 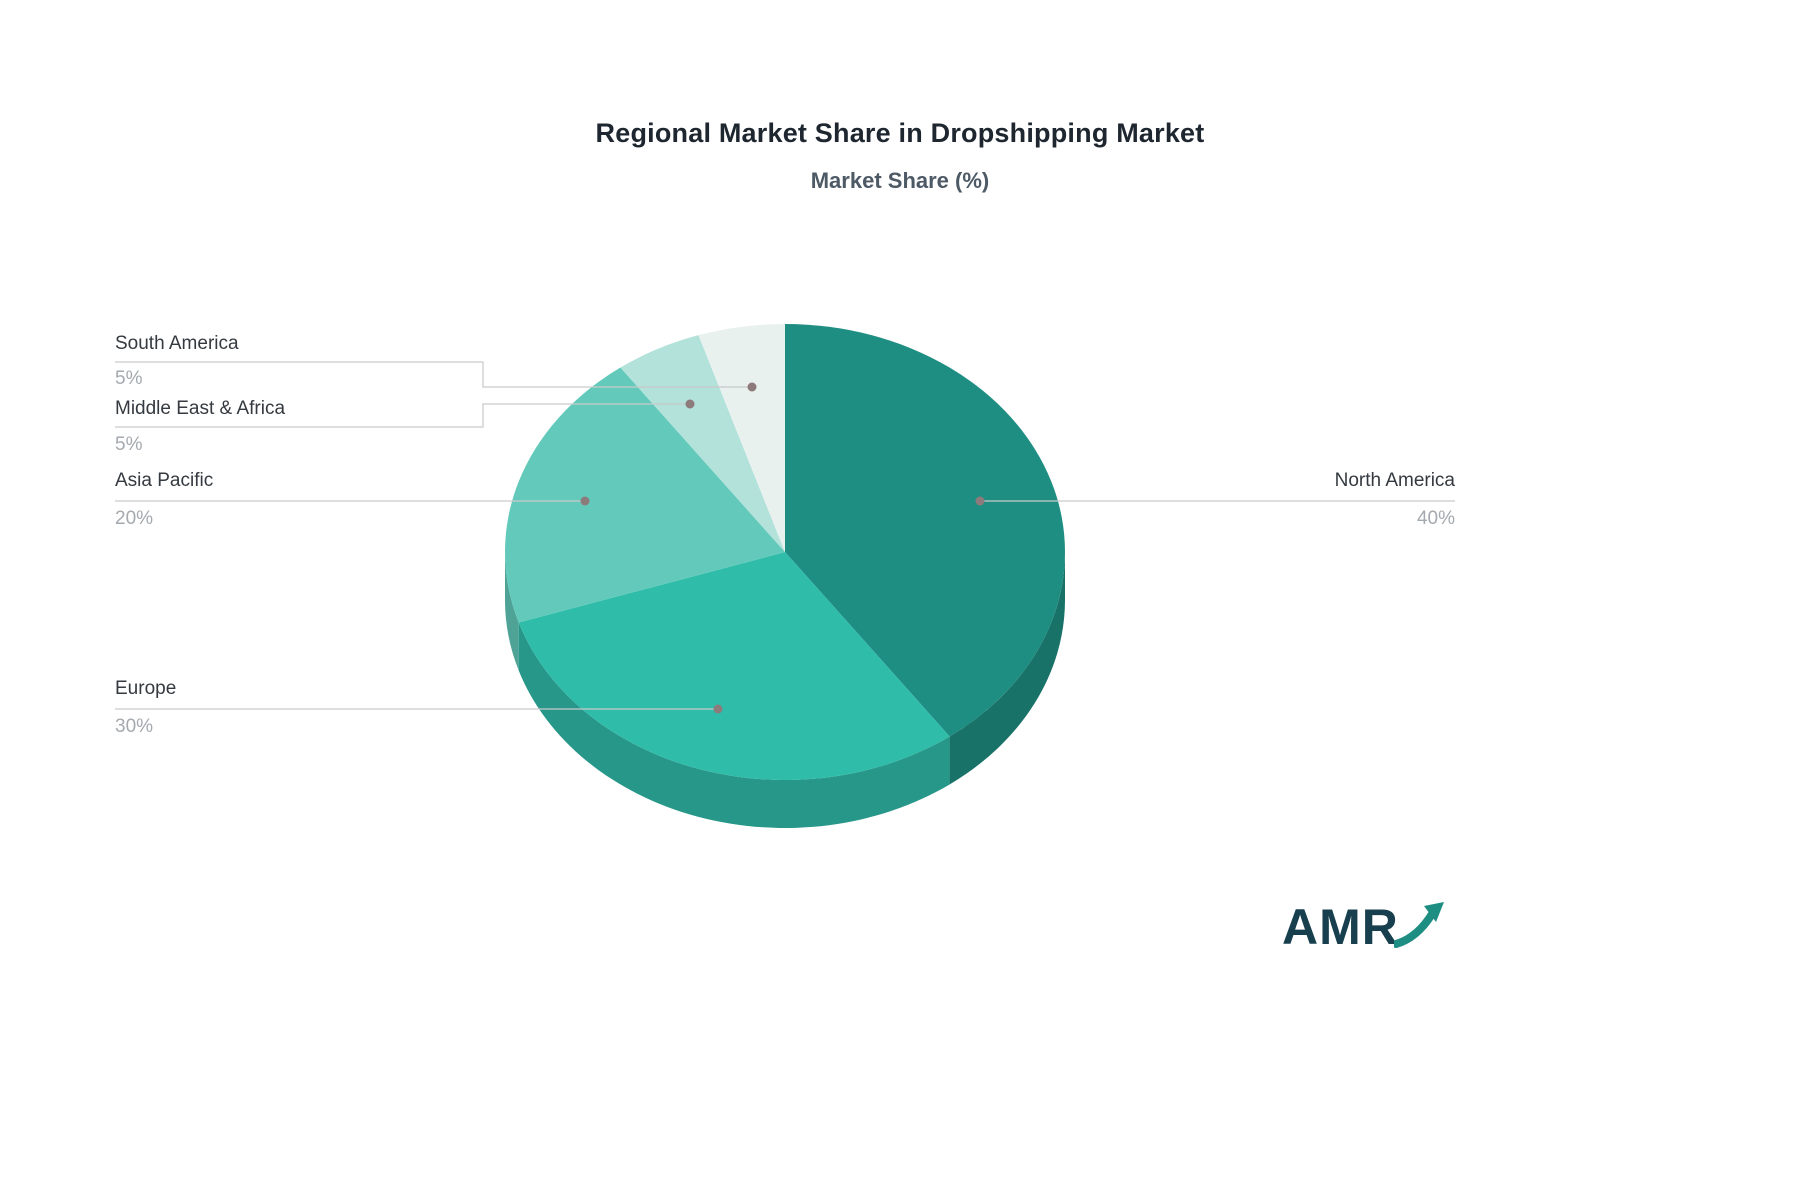 What do you see at coordinates (134, 726) in the screenshot?
I see `slice-value-europe: 30%` at bounding box center [134, 726].